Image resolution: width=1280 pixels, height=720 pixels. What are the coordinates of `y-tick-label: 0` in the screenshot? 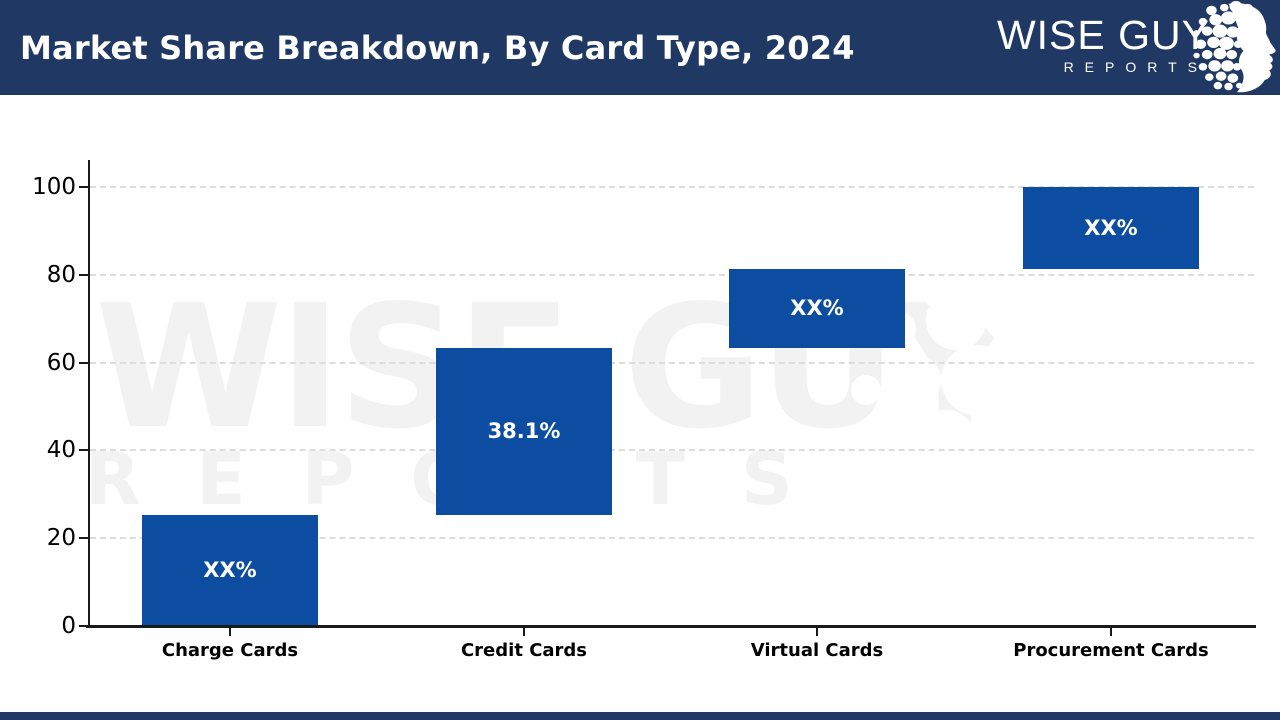 It's located at (68, 626).